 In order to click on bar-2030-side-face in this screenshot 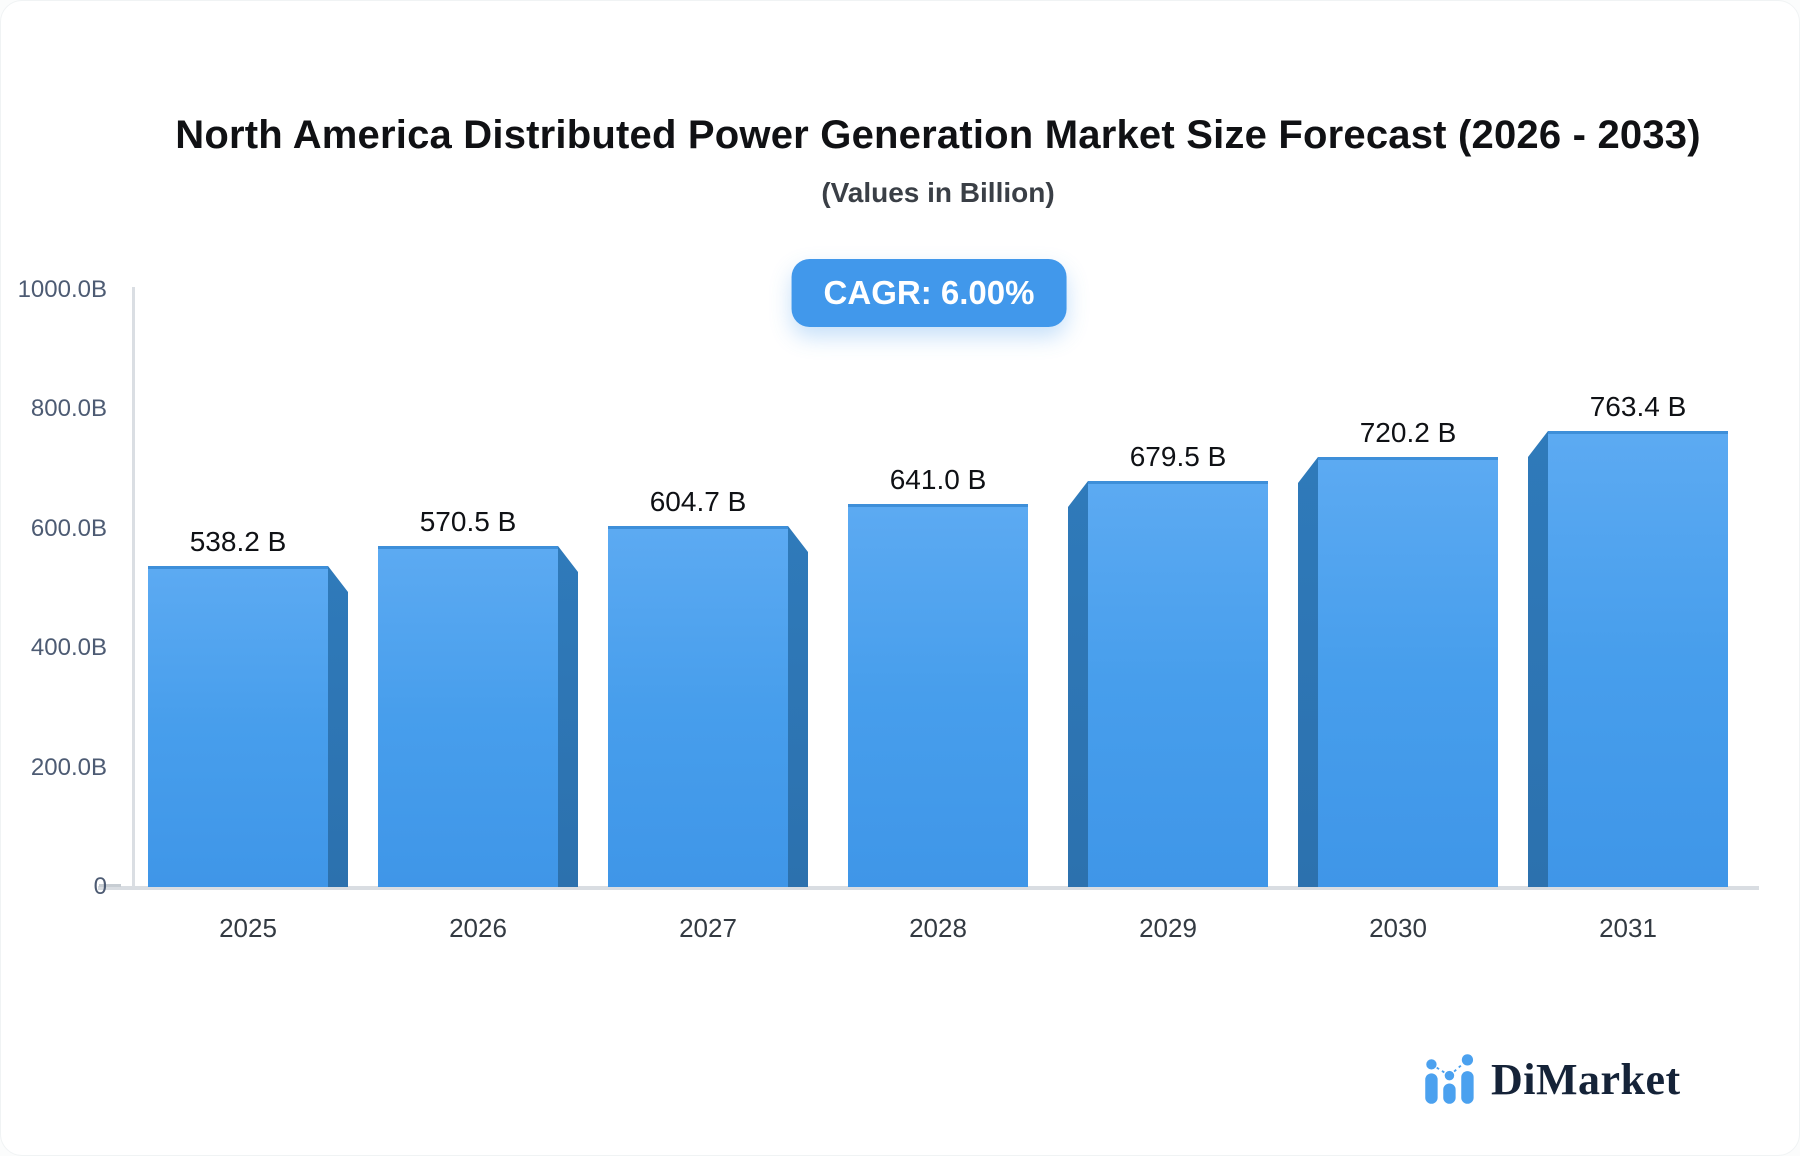, I will do `click(1308, 672)`.